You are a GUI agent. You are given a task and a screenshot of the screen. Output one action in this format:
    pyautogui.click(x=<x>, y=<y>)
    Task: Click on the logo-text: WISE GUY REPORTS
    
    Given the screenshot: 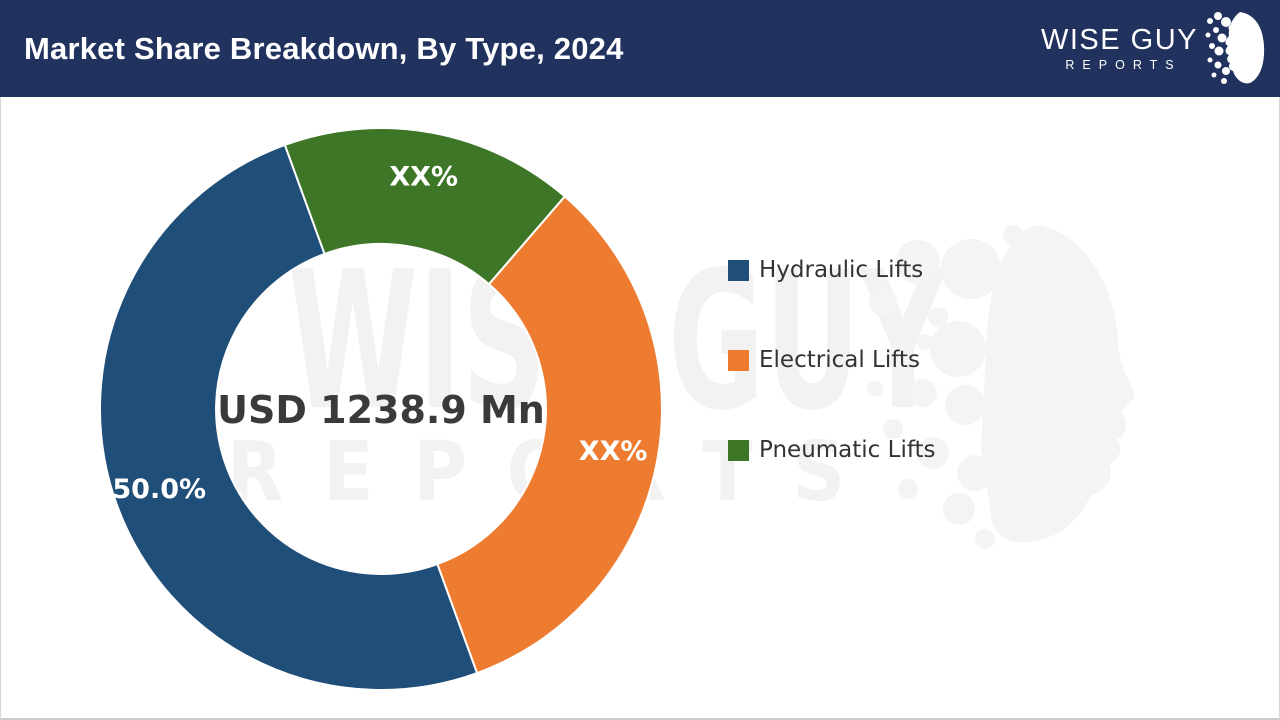 What is the action you would take?
    pyautogui.click(x=1119, y=48)
    